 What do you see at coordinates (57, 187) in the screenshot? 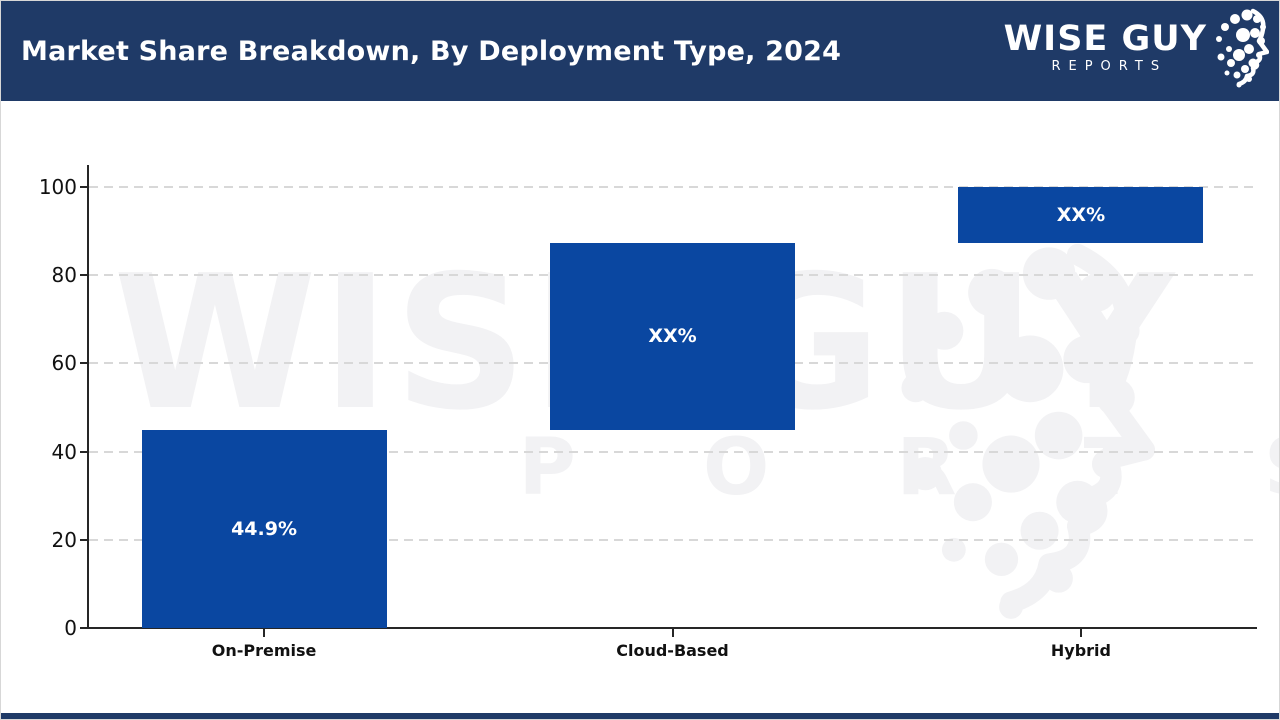
I see `y-tick-label: 100` at bounding box center [57, 187].